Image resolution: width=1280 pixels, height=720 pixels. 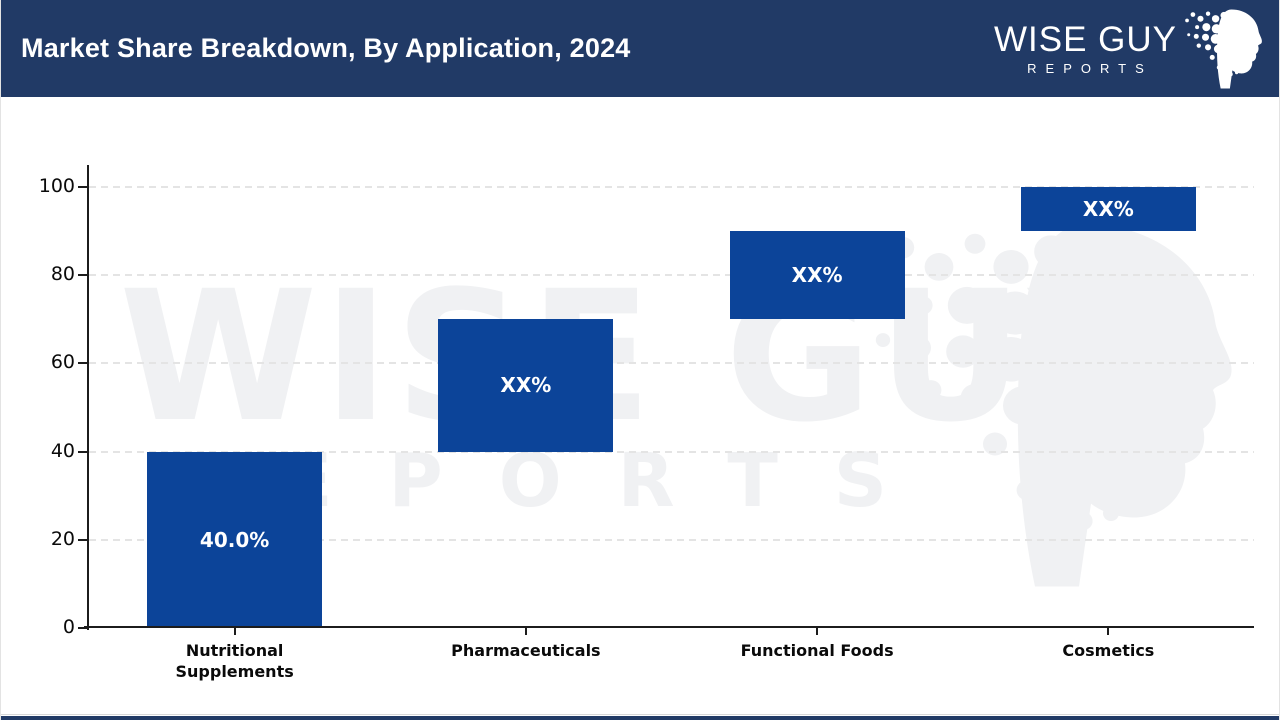 I want to click on y-tick-label: 80, so click(x=62, y=274).